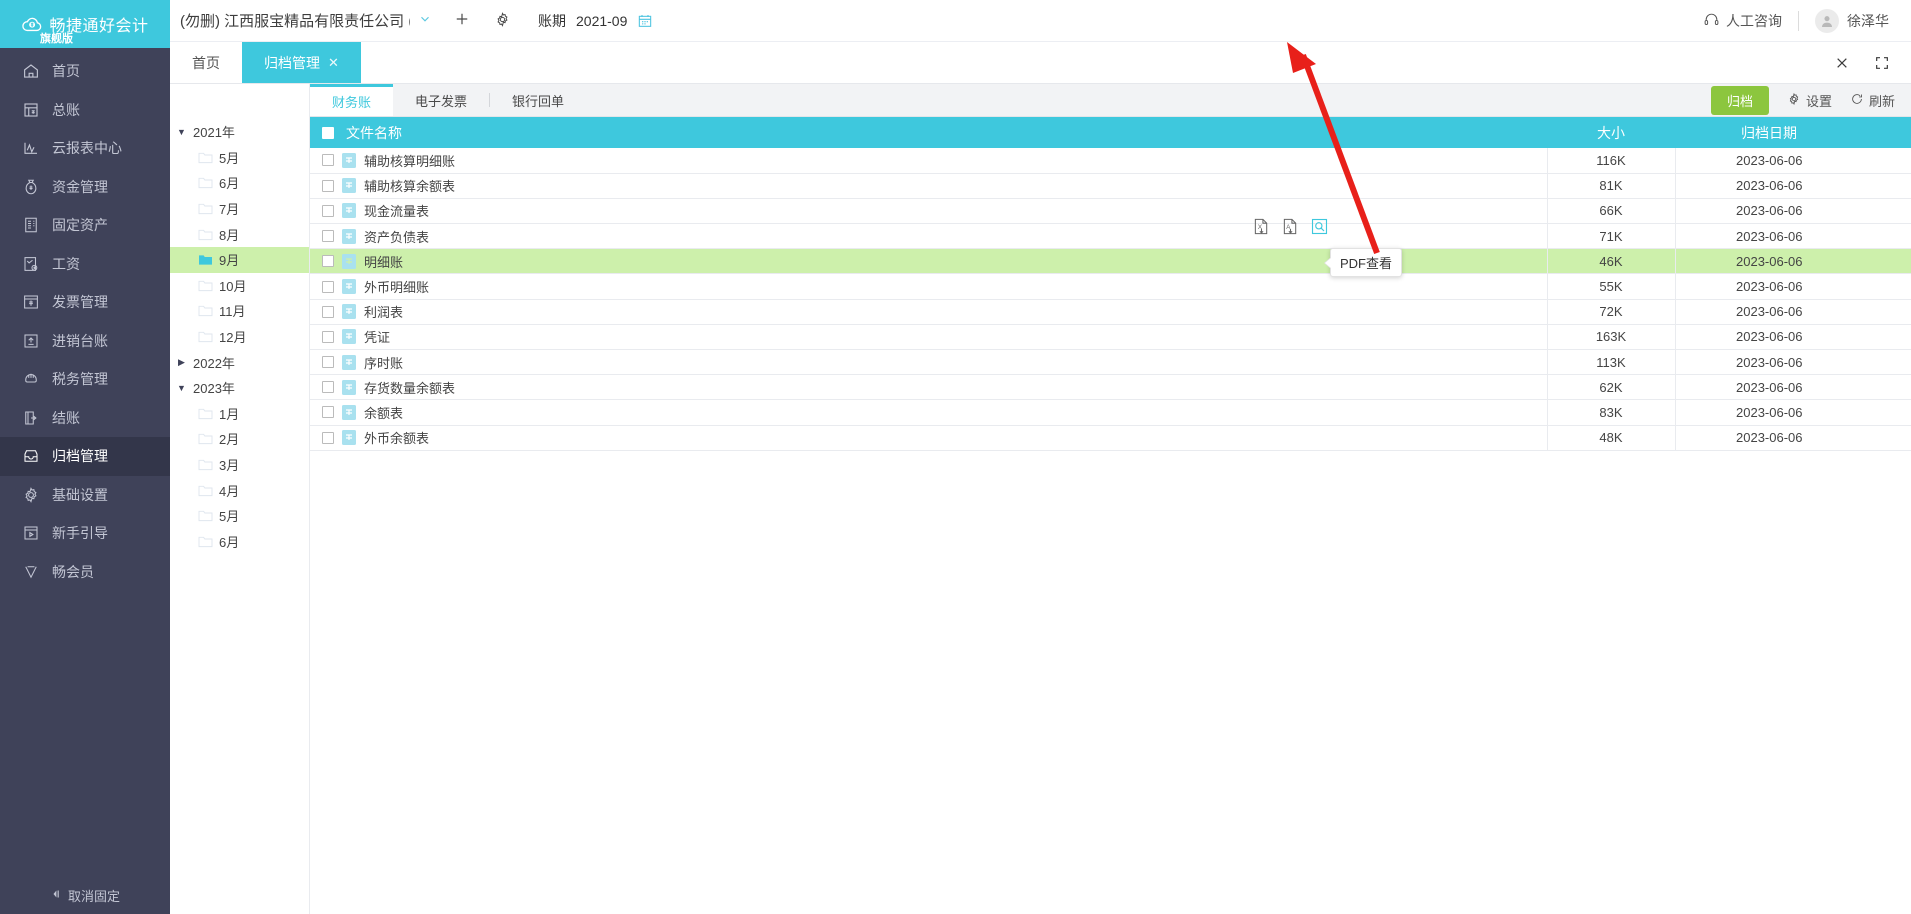 The width and height of the screenshot is (1911, 914). What do you see at coordinates (1319, 226) in the screenshot?
I see `pdf-preview-icon` at bounding box center [1319, 226].